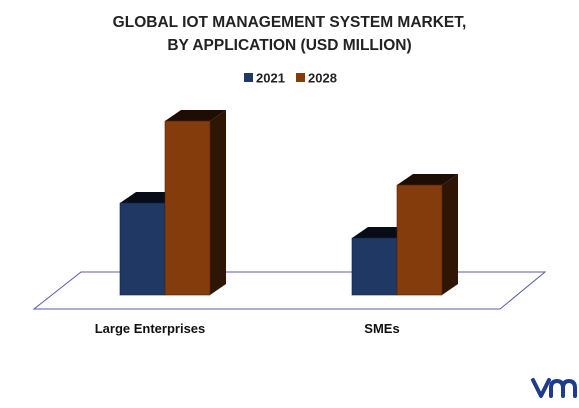 Image resolution: width=579 pixels, height=408 pixels. What do you see at coordinates (374, 266) in the screenshot?
I see `bar-front-smes-2021` at bounding box center [374, 266].